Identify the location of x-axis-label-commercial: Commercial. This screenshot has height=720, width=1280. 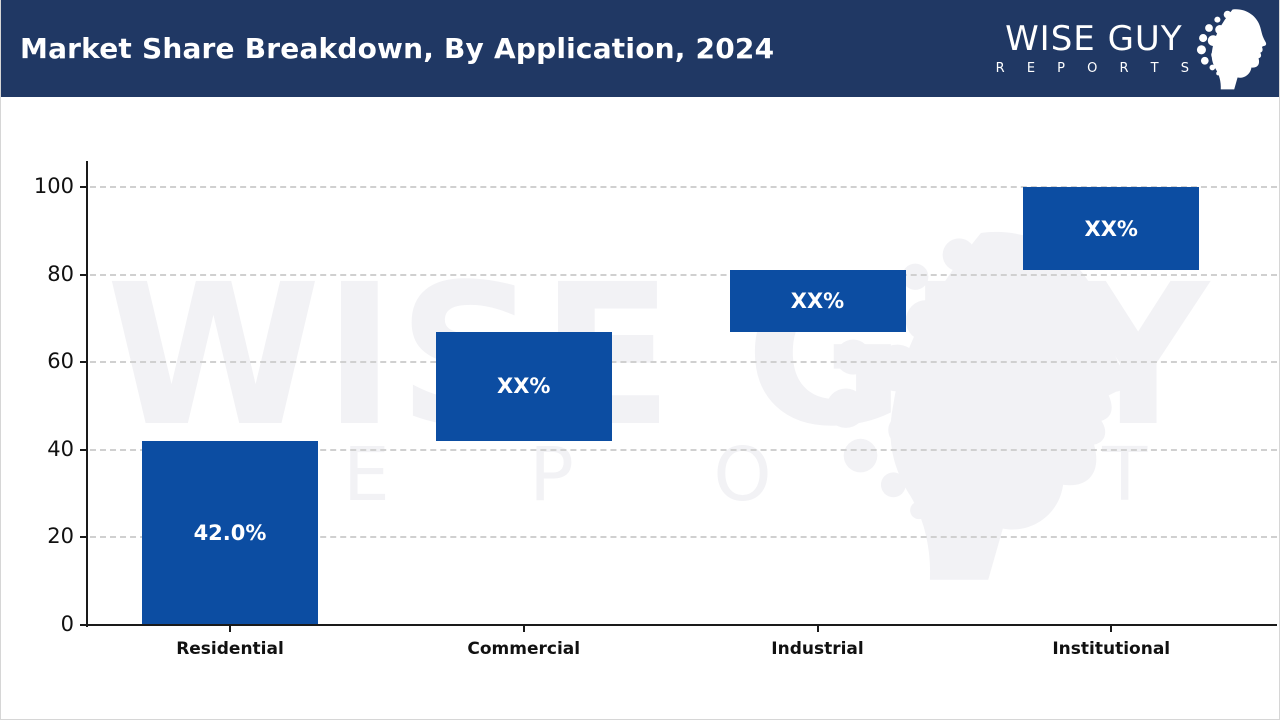
(524, 649).